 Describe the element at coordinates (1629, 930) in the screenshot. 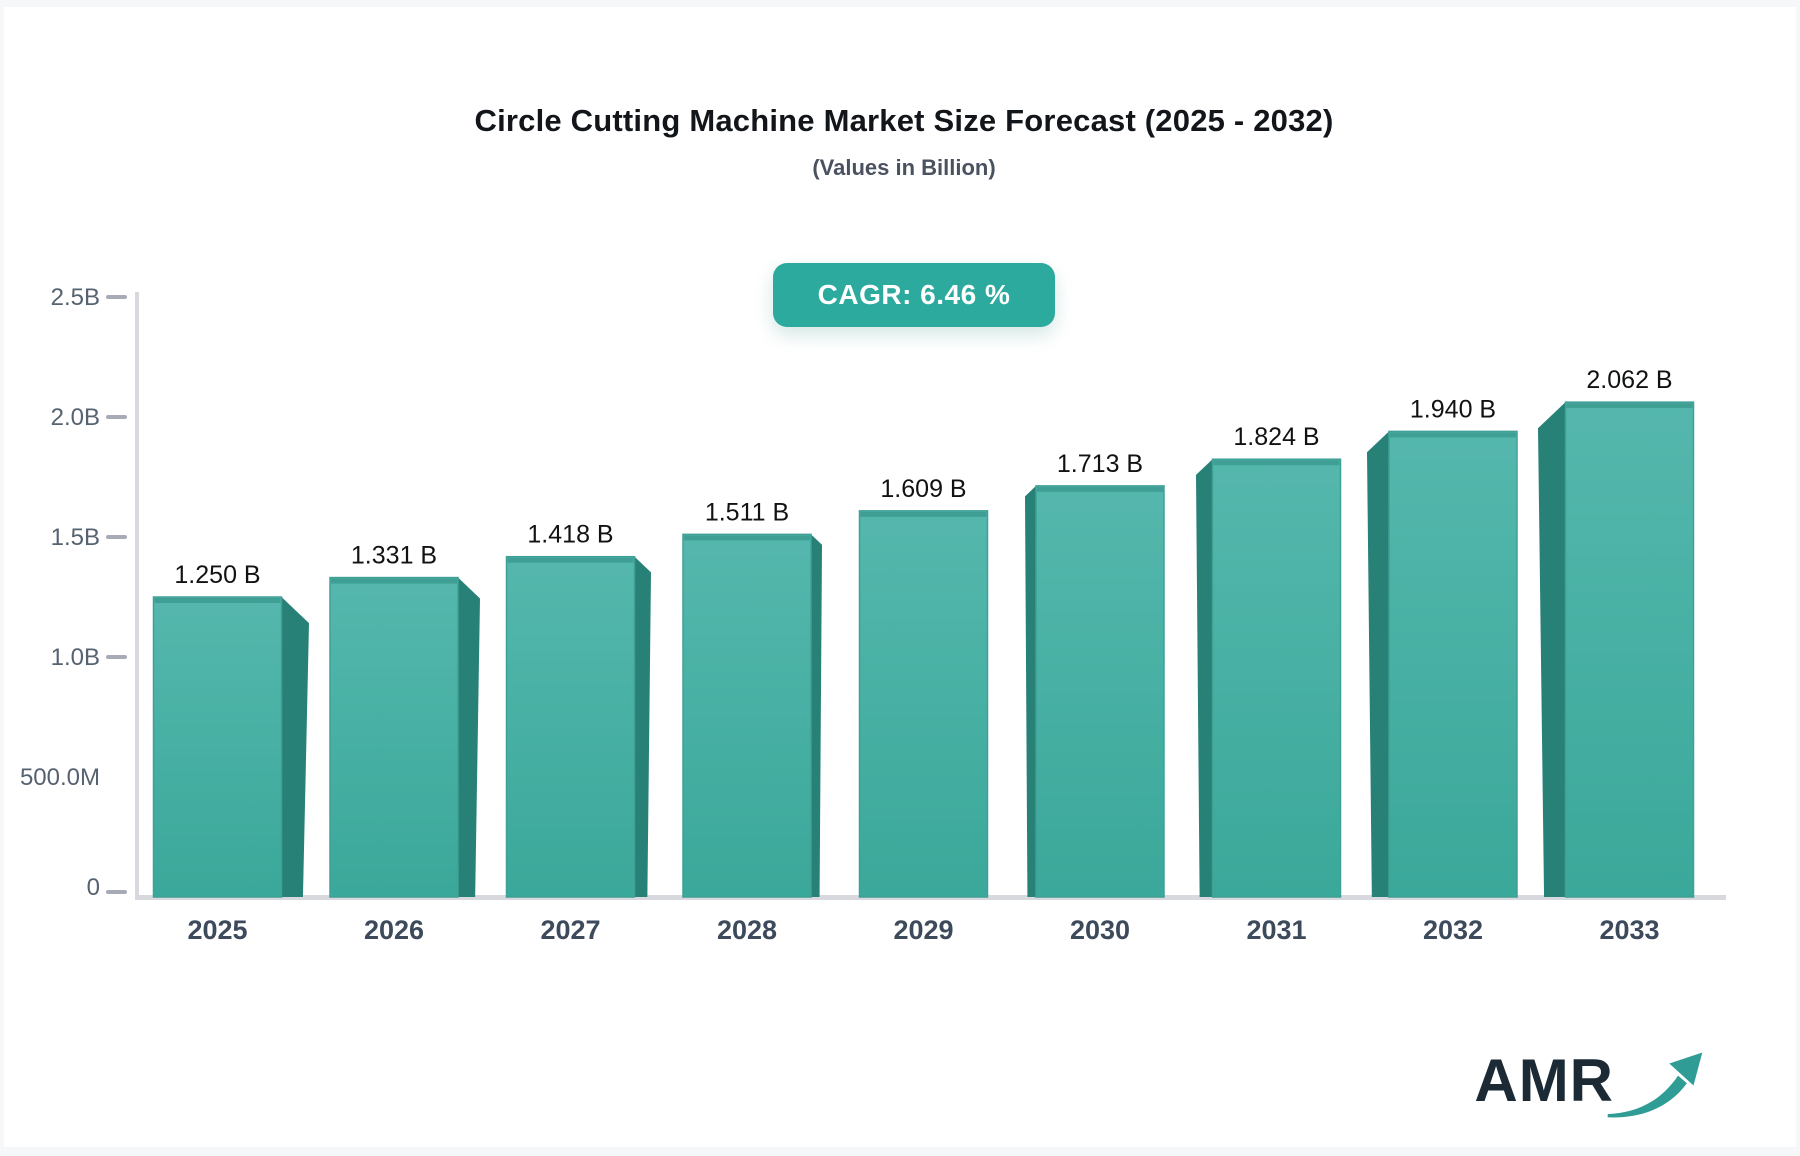

I see `x-axis-label: 2033` at that location.